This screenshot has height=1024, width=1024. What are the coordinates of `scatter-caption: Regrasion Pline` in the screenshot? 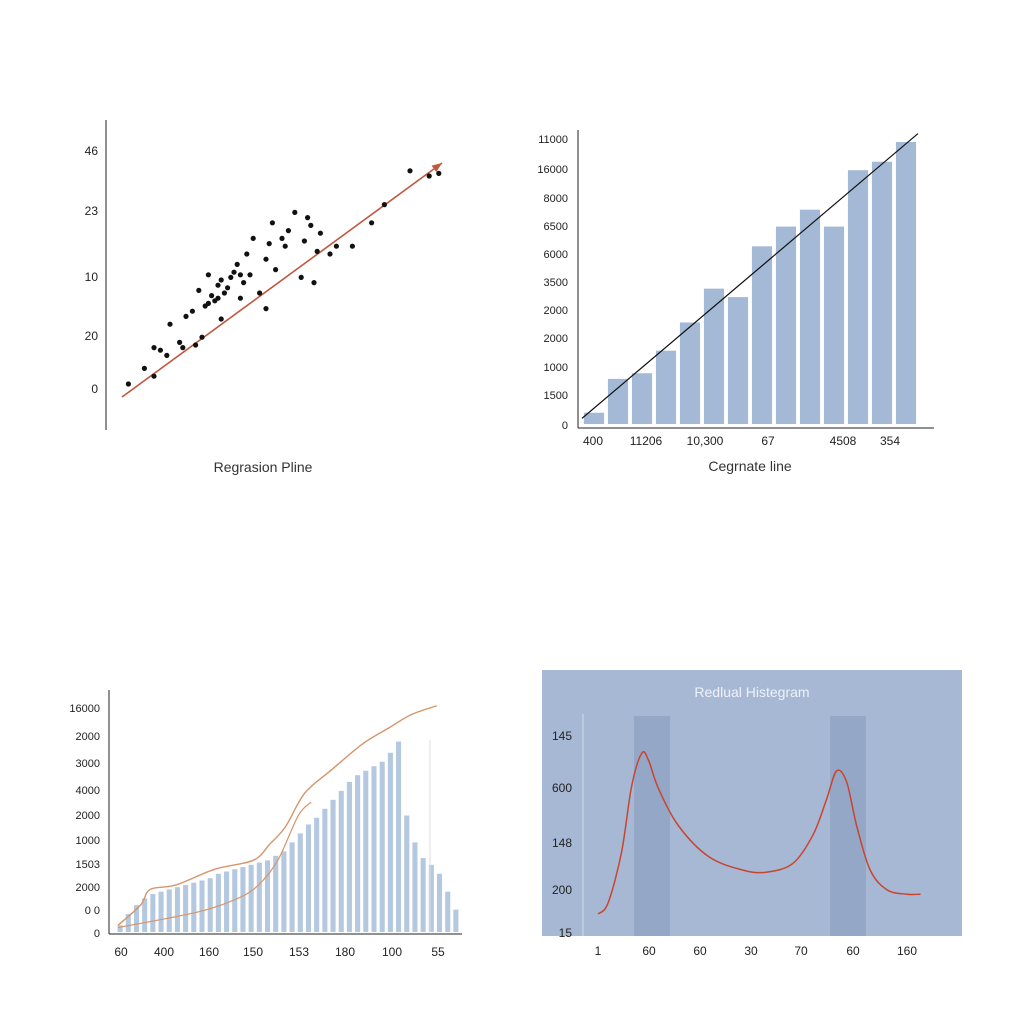 It's located at (263, 467).